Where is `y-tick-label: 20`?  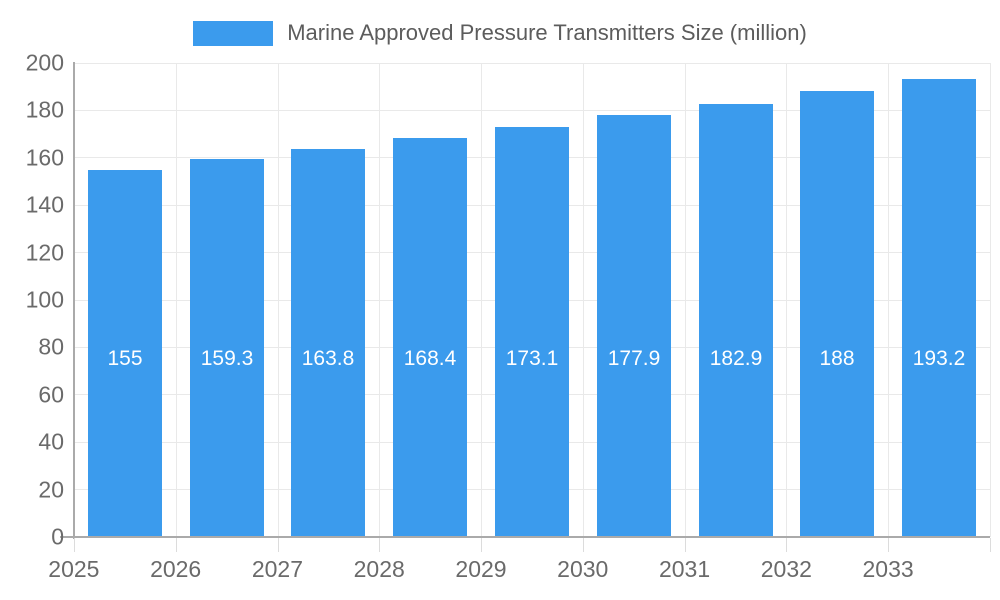 y-tick-label: 20 is located at coordinates (51, 489).